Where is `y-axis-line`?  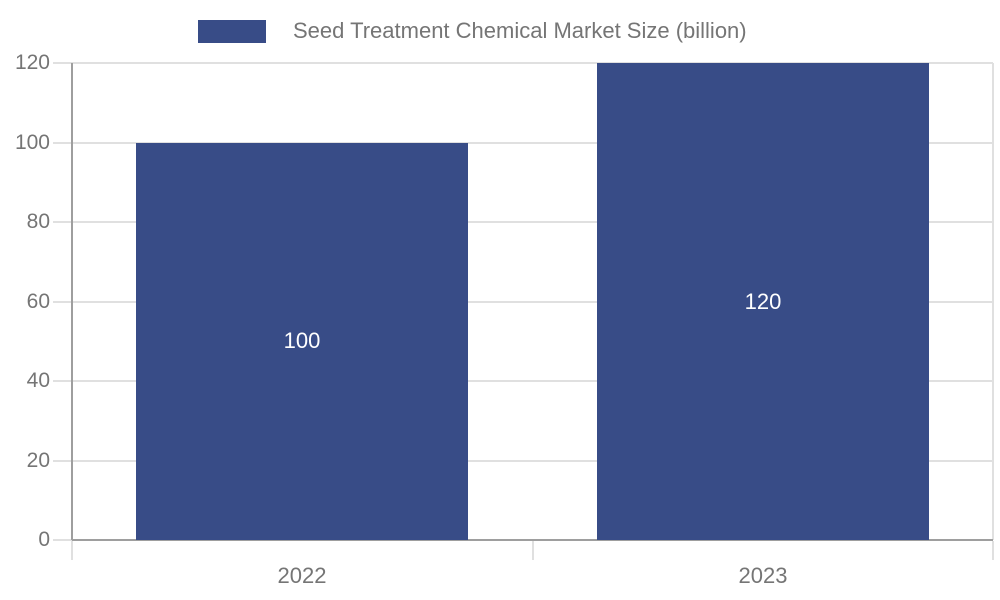
y-axis-line is located at coordinates (72, 301).